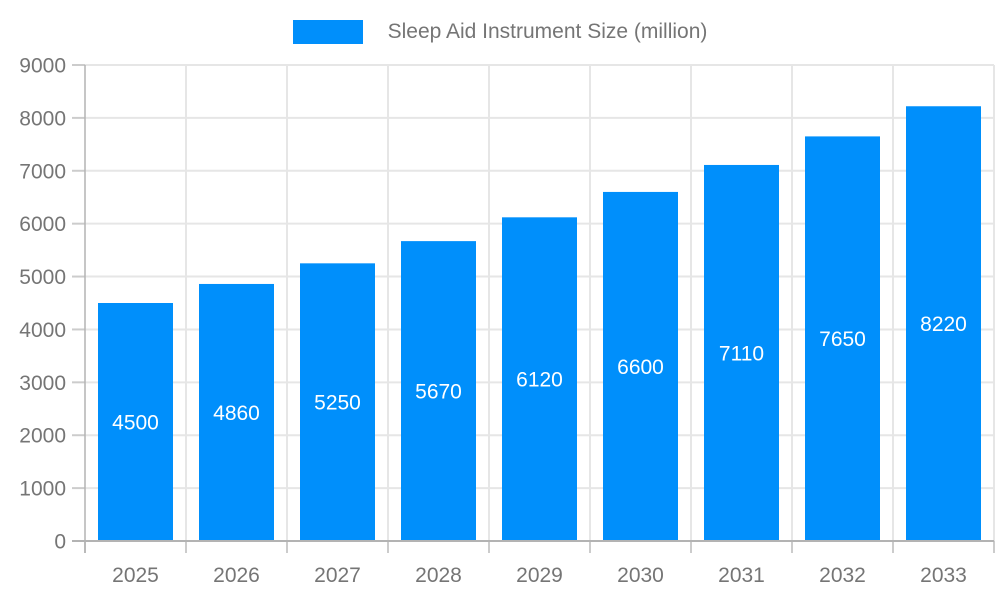 The image size is (1000, 600). I want to click on bar-2031, so click(741, 352).